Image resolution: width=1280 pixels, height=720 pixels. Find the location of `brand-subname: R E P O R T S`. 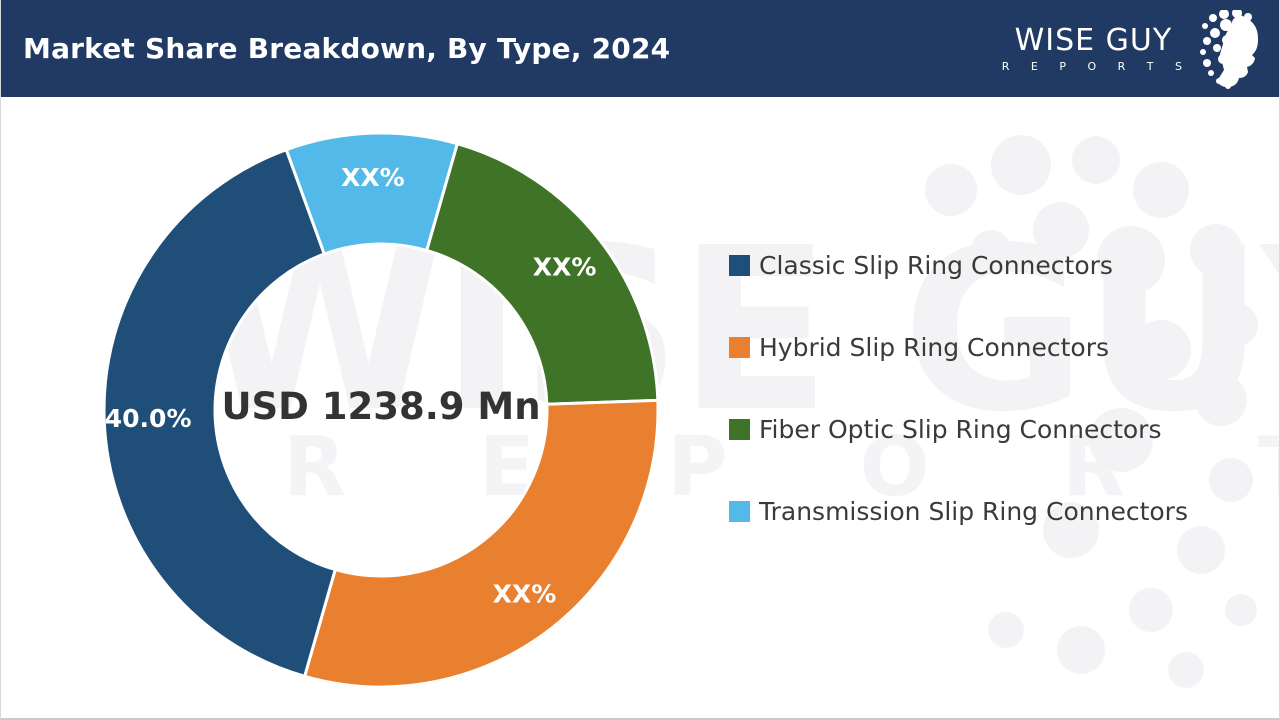

brand-subname: R E P O R T S is located at coordinates (1096, 66).